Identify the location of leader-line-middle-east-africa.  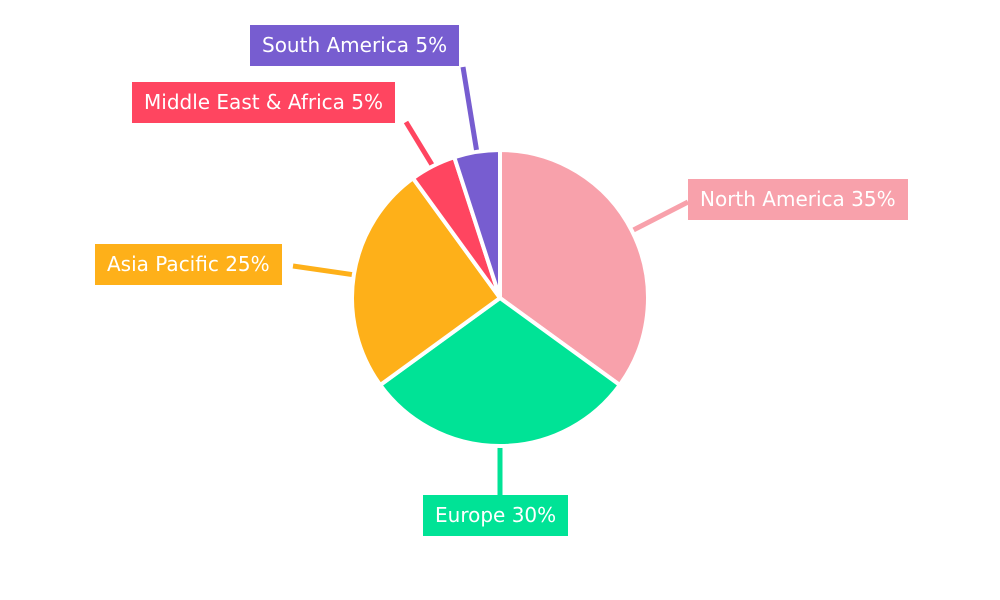
(419, 144).